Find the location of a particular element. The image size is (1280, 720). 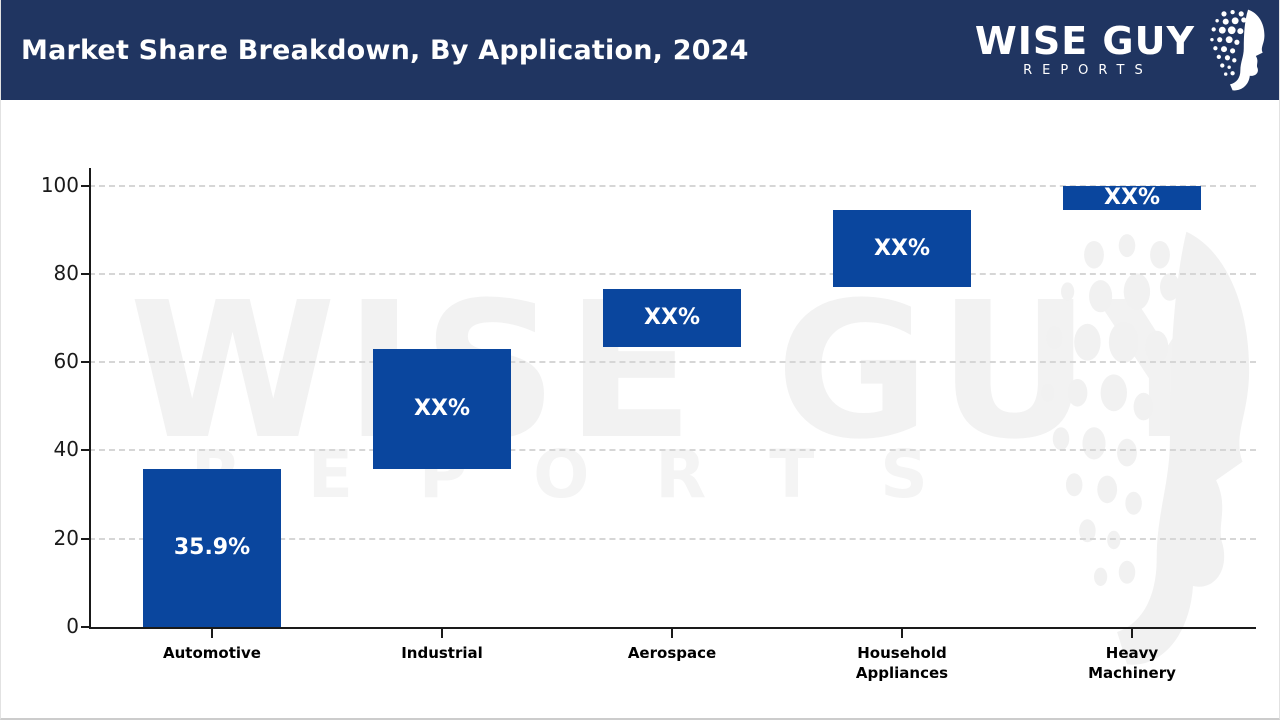

logo-subtitle: REPORTS is located at coordinates (1088, 70).